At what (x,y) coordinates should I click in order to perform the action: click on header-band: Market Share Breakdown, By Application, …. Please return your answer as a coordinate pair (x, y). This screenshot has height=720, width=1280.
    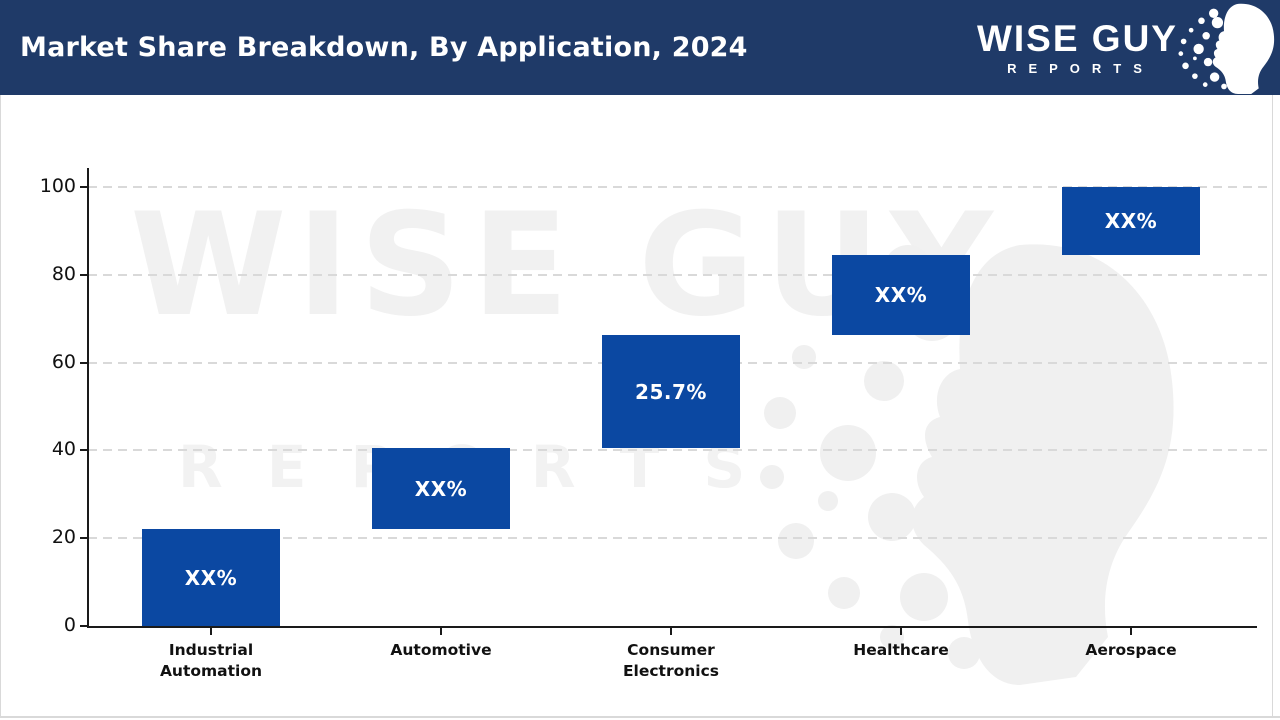
    Looking at the image, I should click on (640, 47).